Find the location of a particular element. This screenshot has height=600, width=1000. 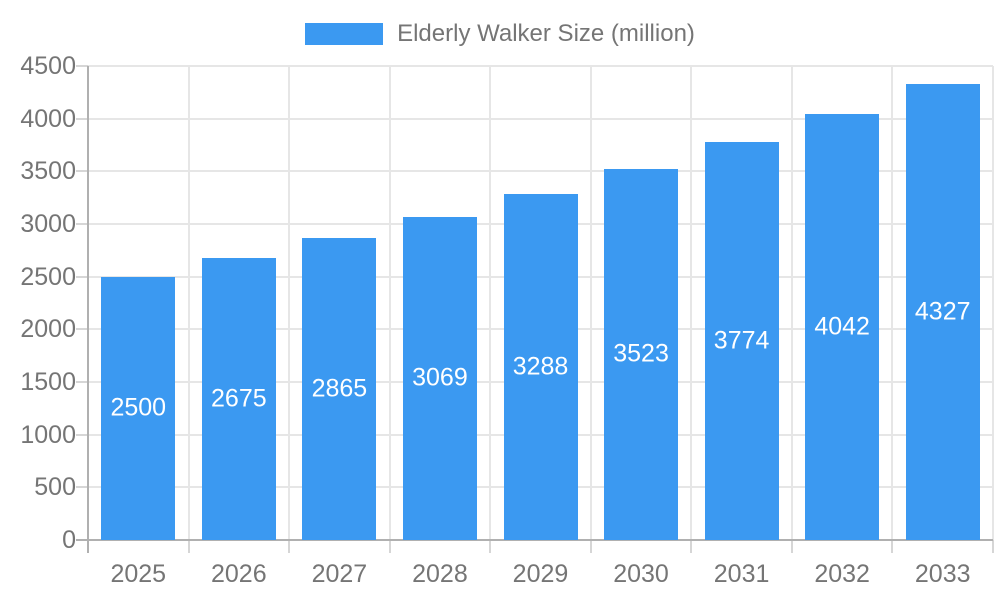

bar-value-label: 4042 is located at coordinates (842, 326).